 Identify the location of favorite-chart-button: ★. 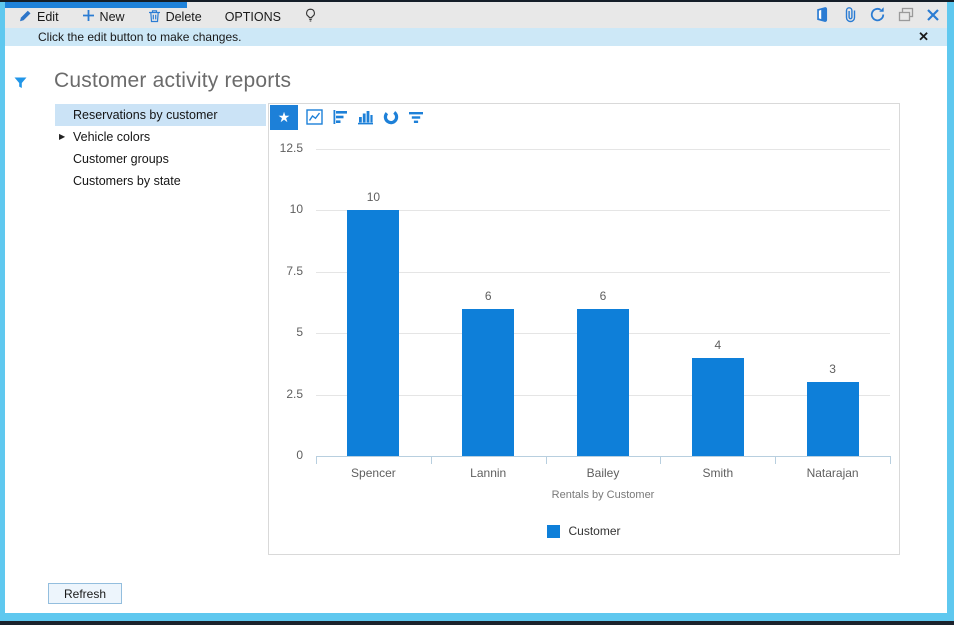
(284, 117).